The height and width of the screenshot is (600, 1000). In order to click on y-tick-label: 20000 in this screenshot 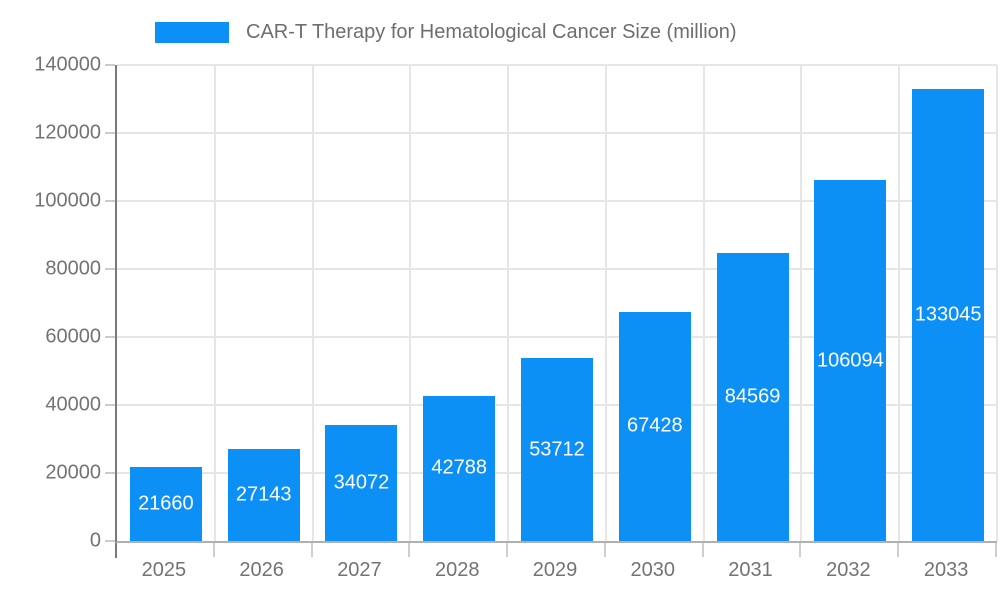, I will do `click(73, 472)`.